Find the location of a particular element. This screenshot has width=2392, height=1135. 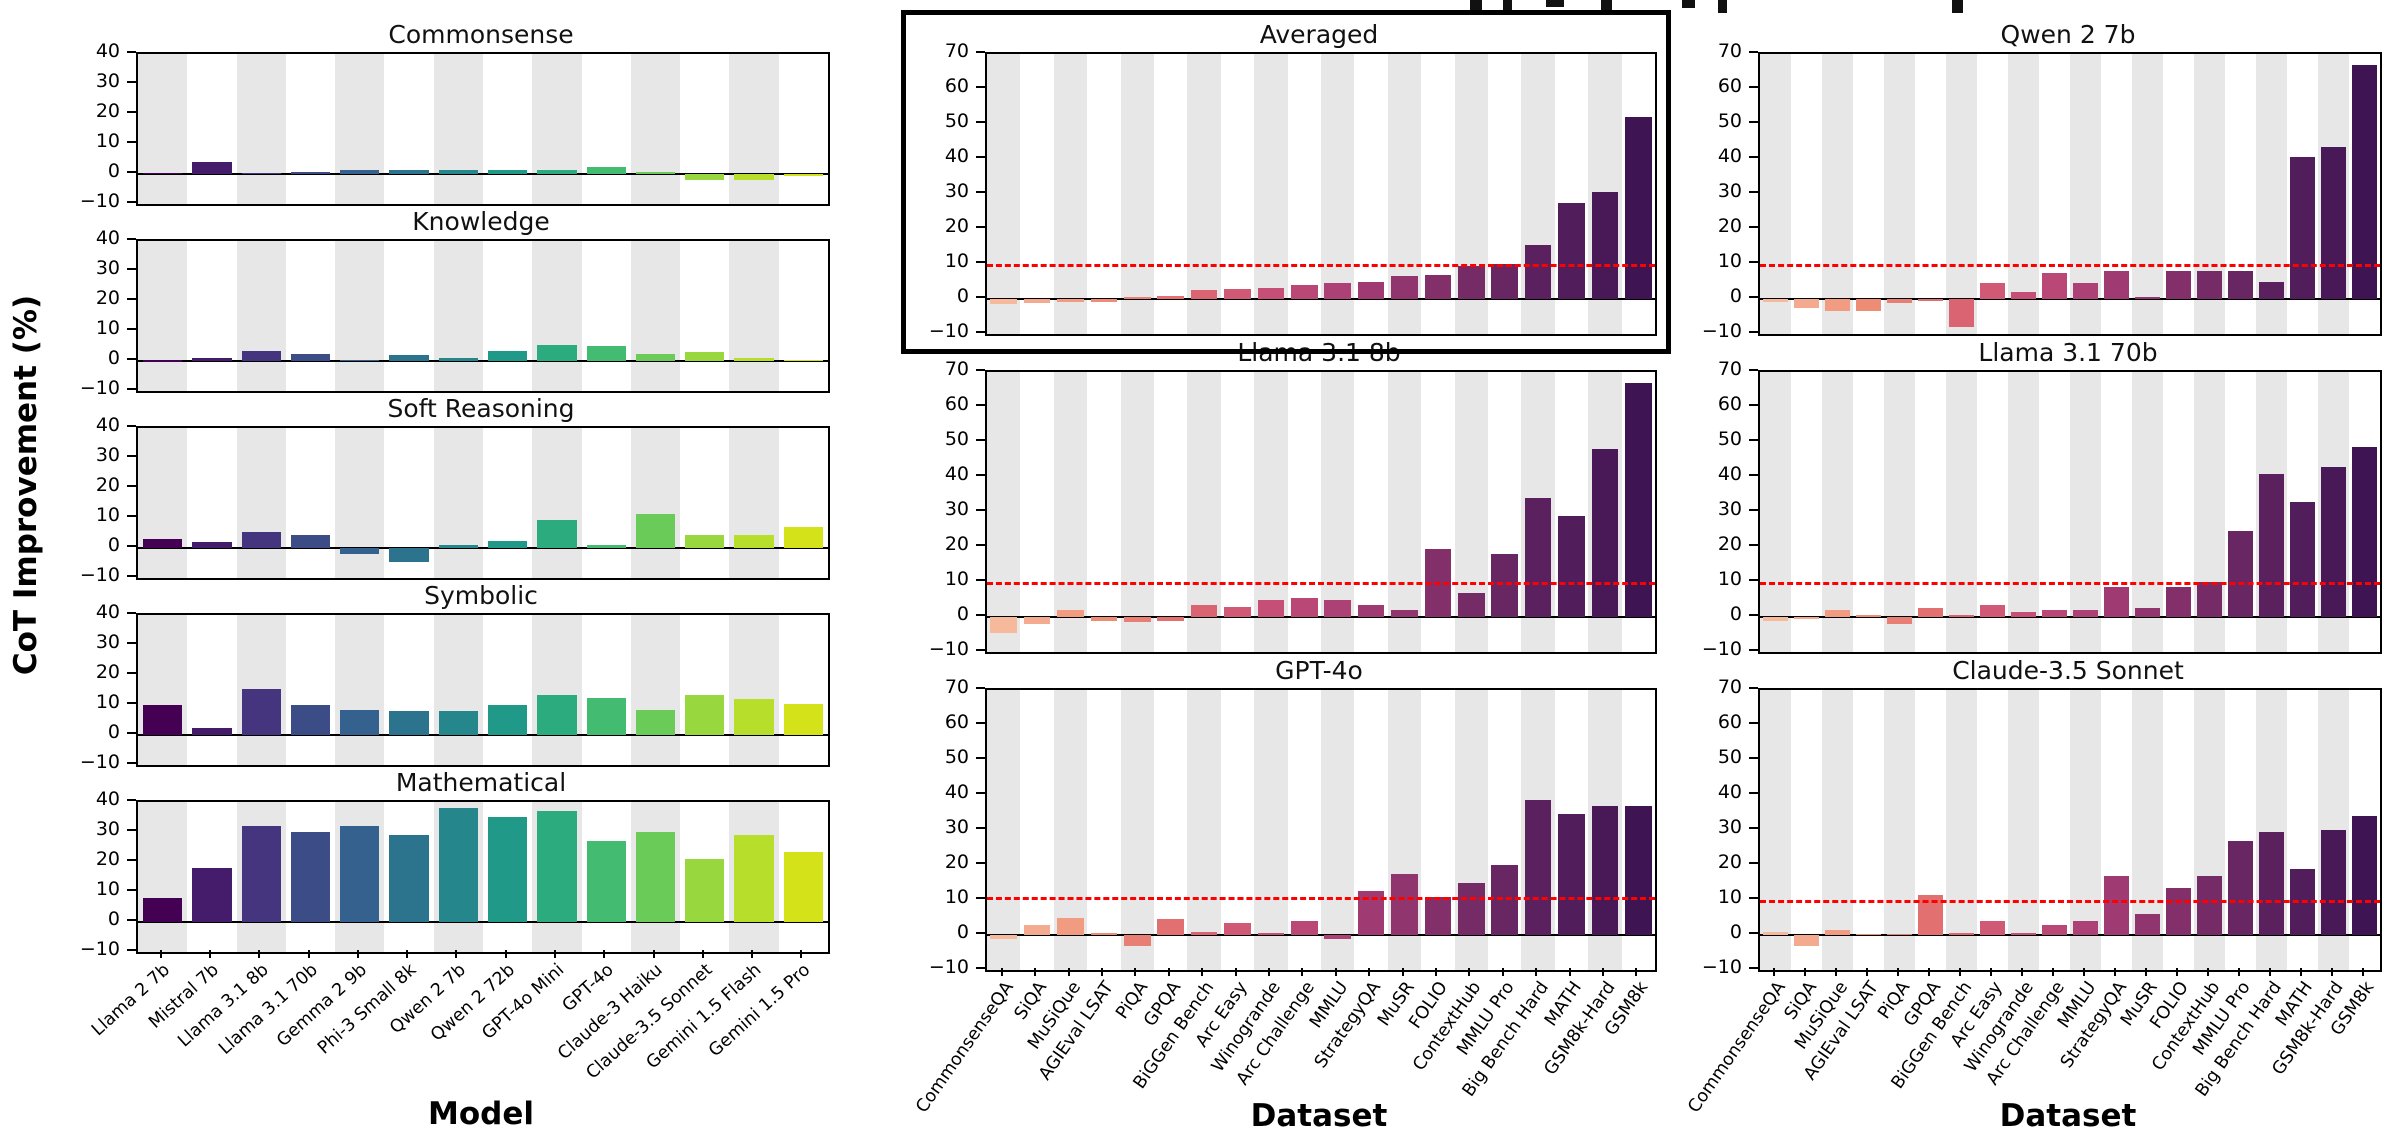

y-tick-label: 60 is located at coordinates (956, 404).